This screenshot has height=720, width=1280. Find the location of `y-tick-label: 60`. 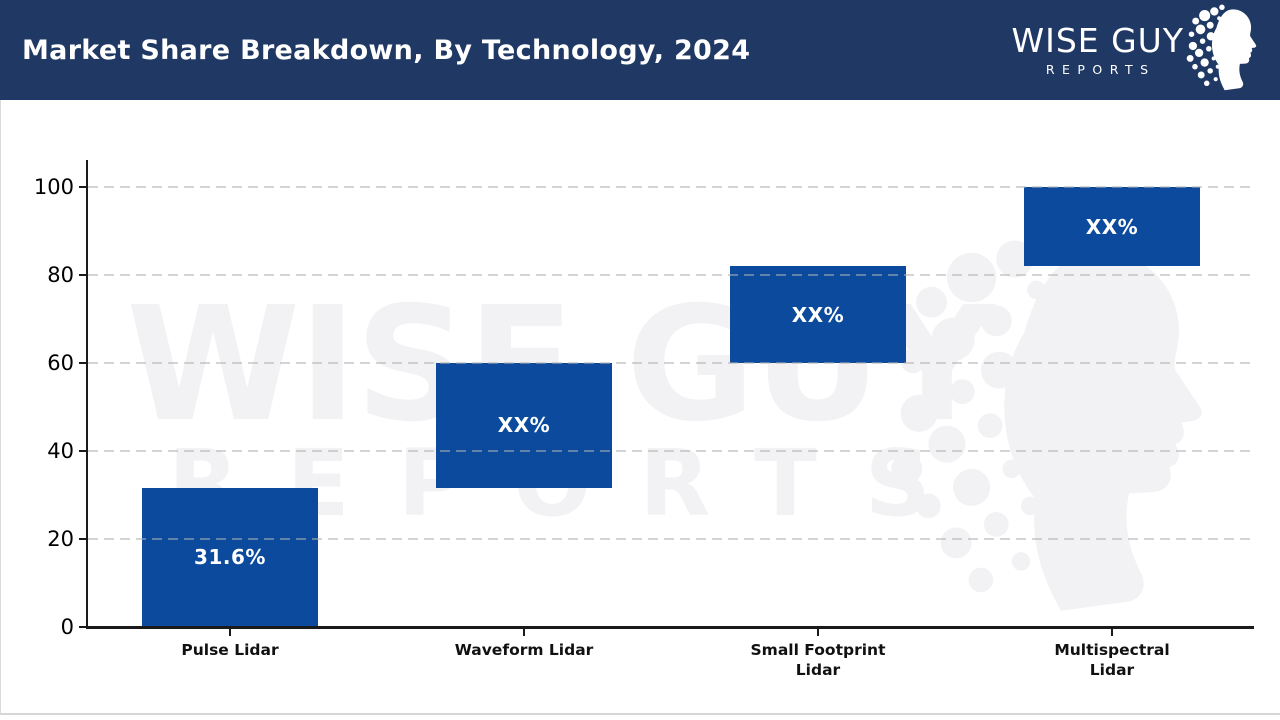

y-tick-label: 60 is located at coordinates (60, 363).